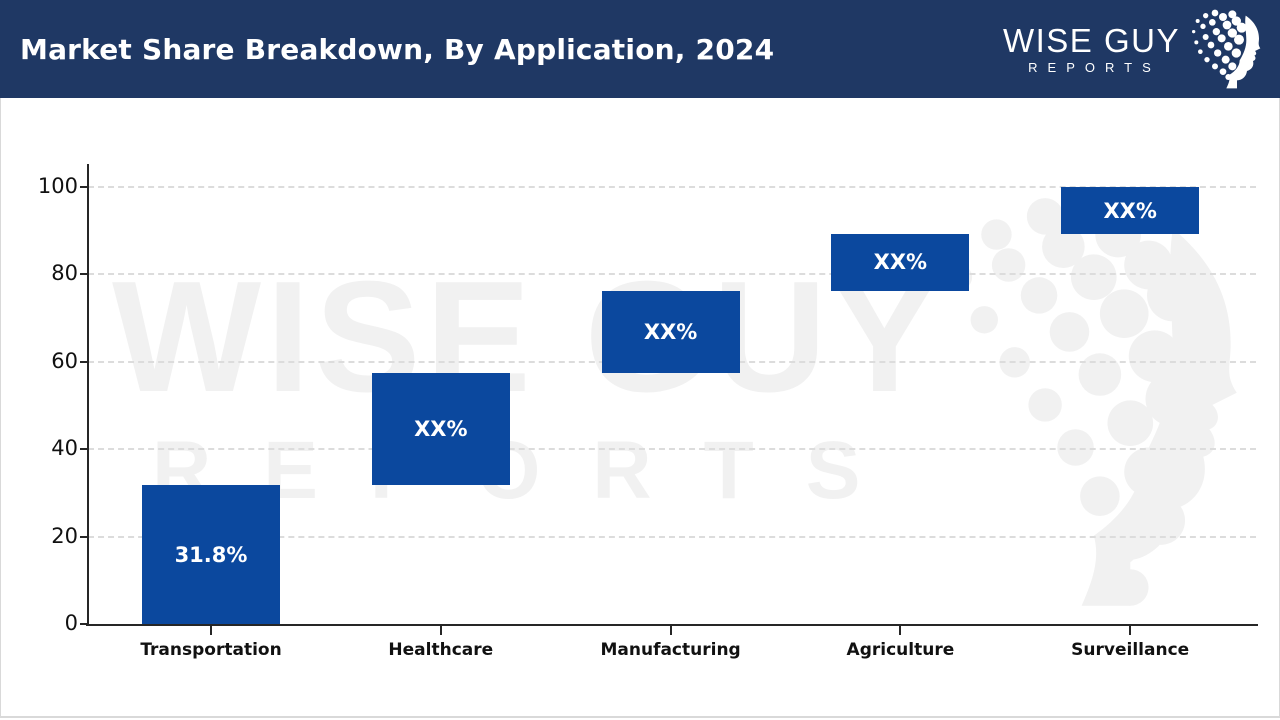 The width and height of the screenshot is (1280, 720). Describe the element at coordinates (211, 650) in the screenshot. I see `category-label: Transportation` at that location.